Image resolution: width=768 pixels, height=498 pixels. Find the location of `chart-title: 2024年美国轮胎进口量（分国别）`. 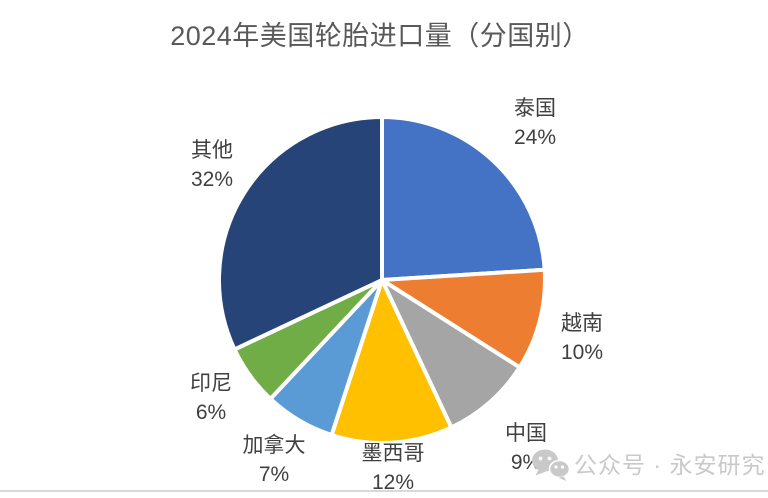

chart-title: 2024年美国轮胎进口量（分国别） is located at coordinates (380, 36).